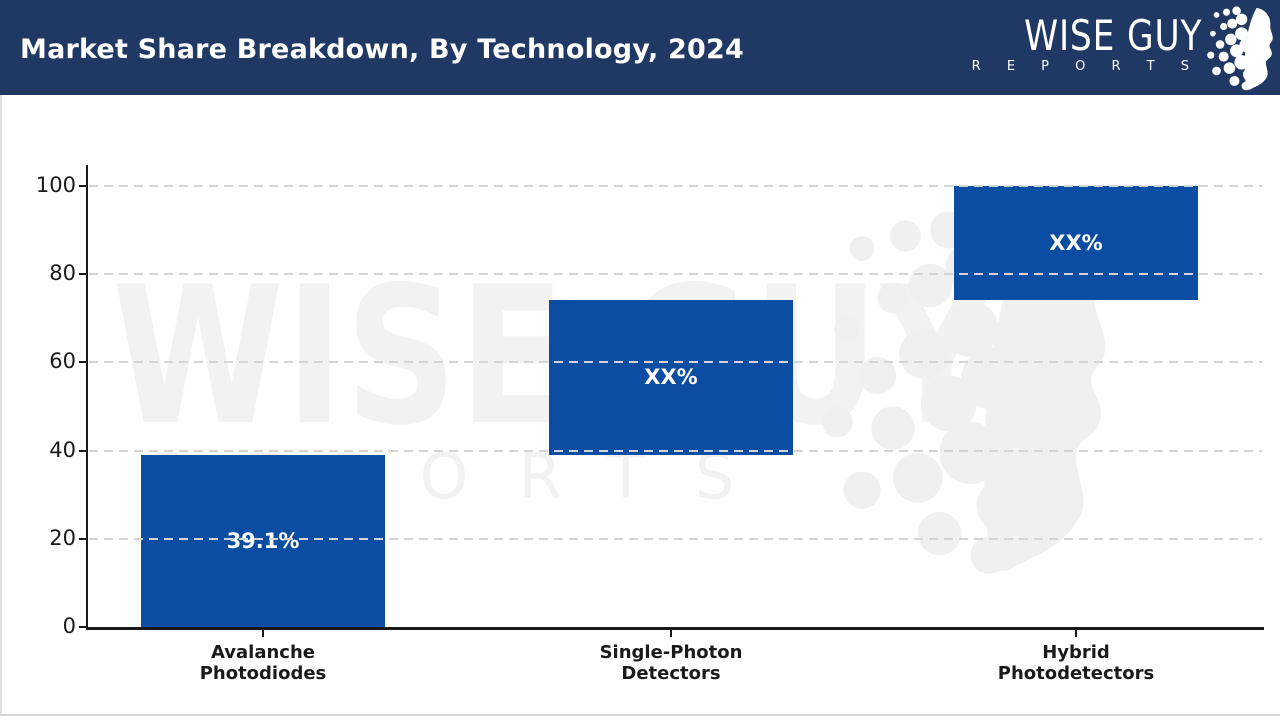 The width and height of the screenshot is (1280, 720). Describe the element at coordinates (263, 673) in the screenshot. I see `x-category-line: Photodiodes` at that location.